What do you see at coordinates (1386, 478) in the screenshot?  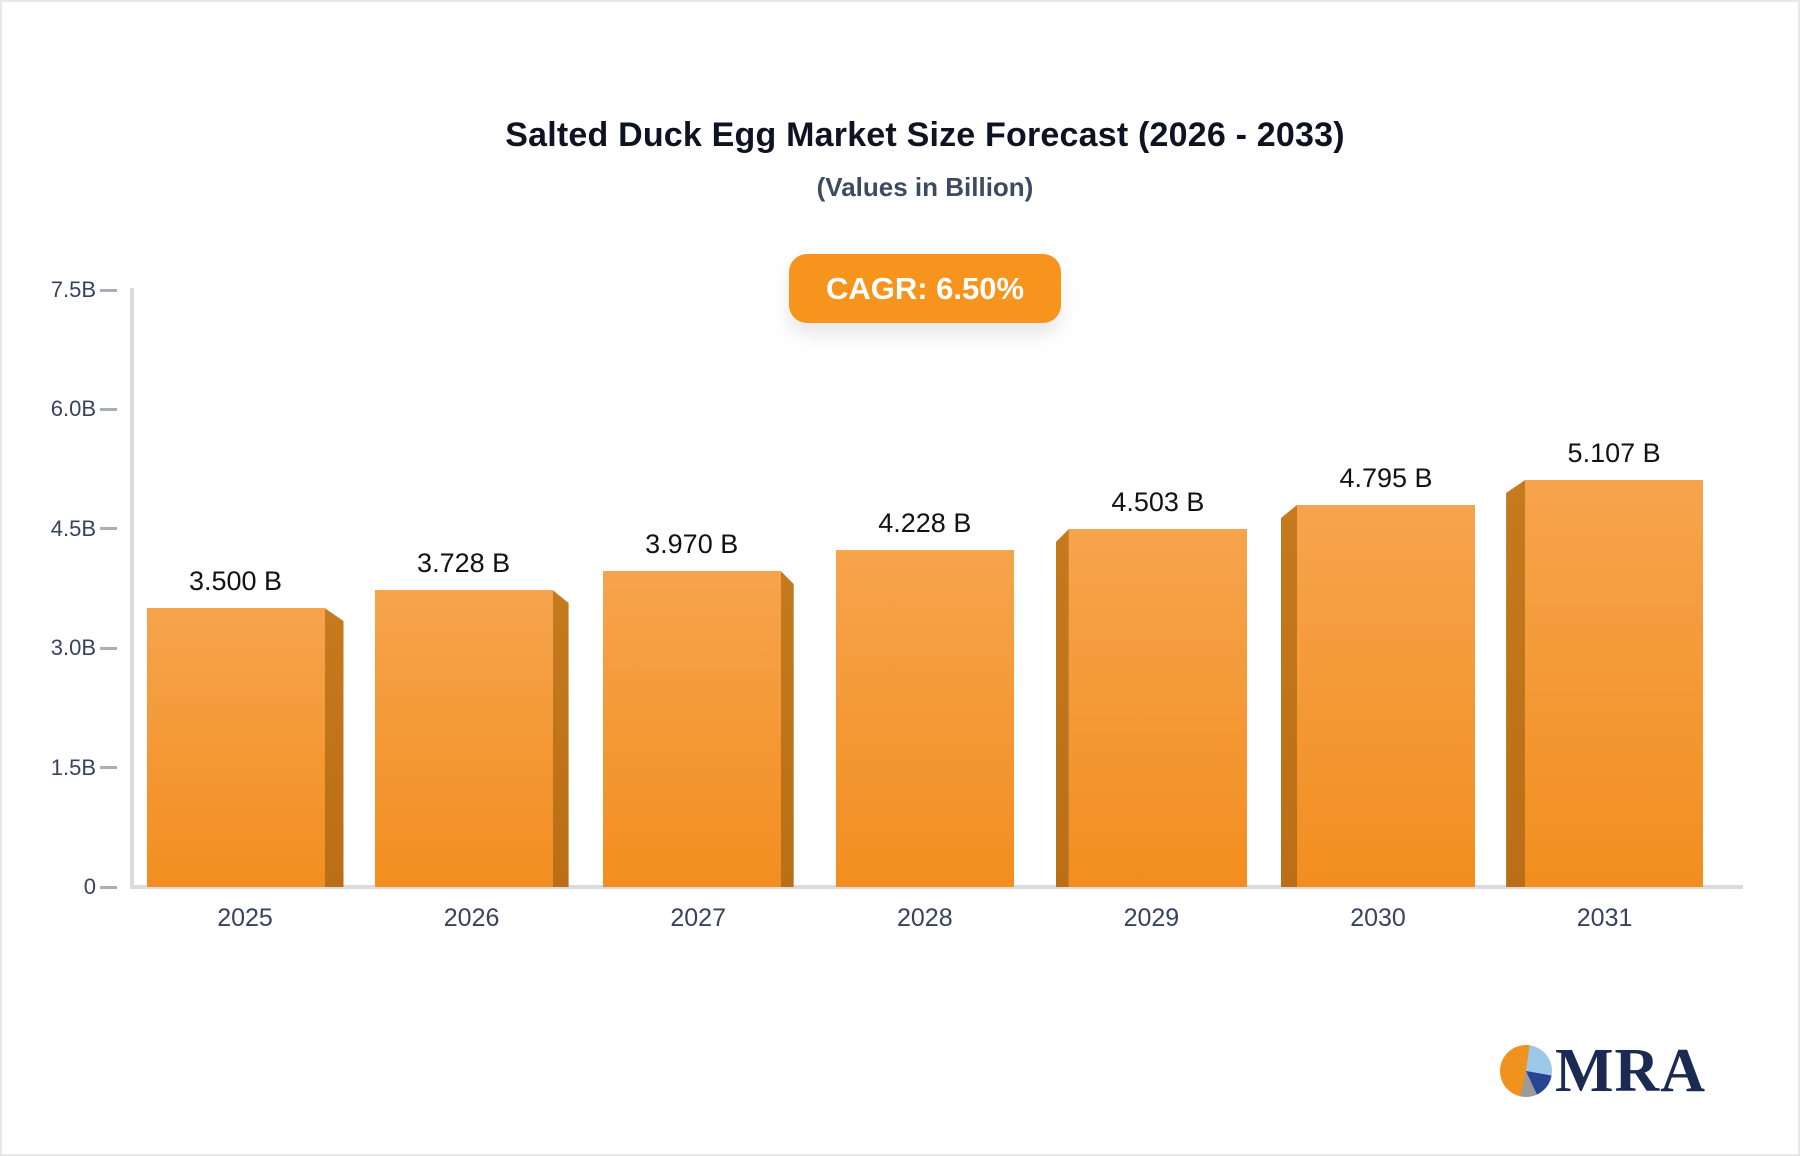 I see `bar-value-label: 4.795 B` at bounding box center [1386, 478].